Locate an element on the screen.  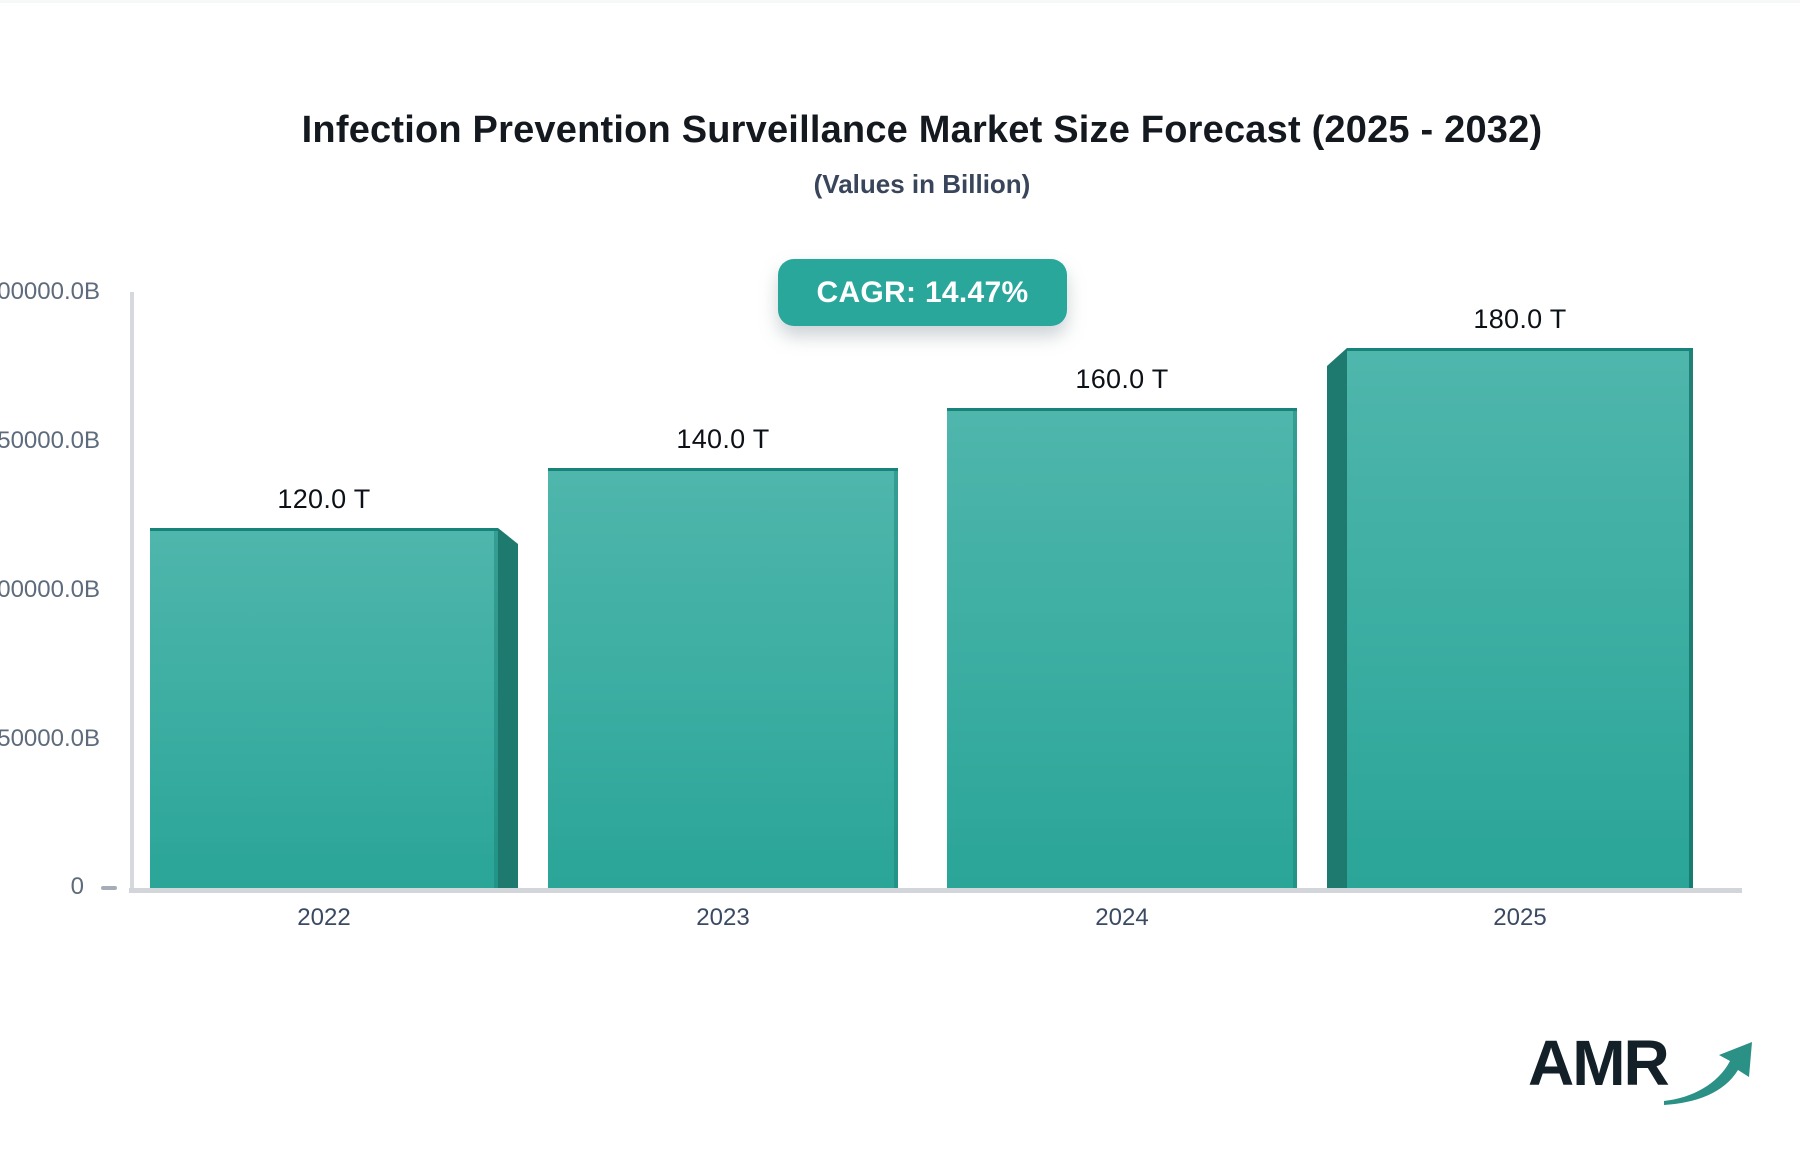
bar-2025 is located at coordinates (1520, 618).